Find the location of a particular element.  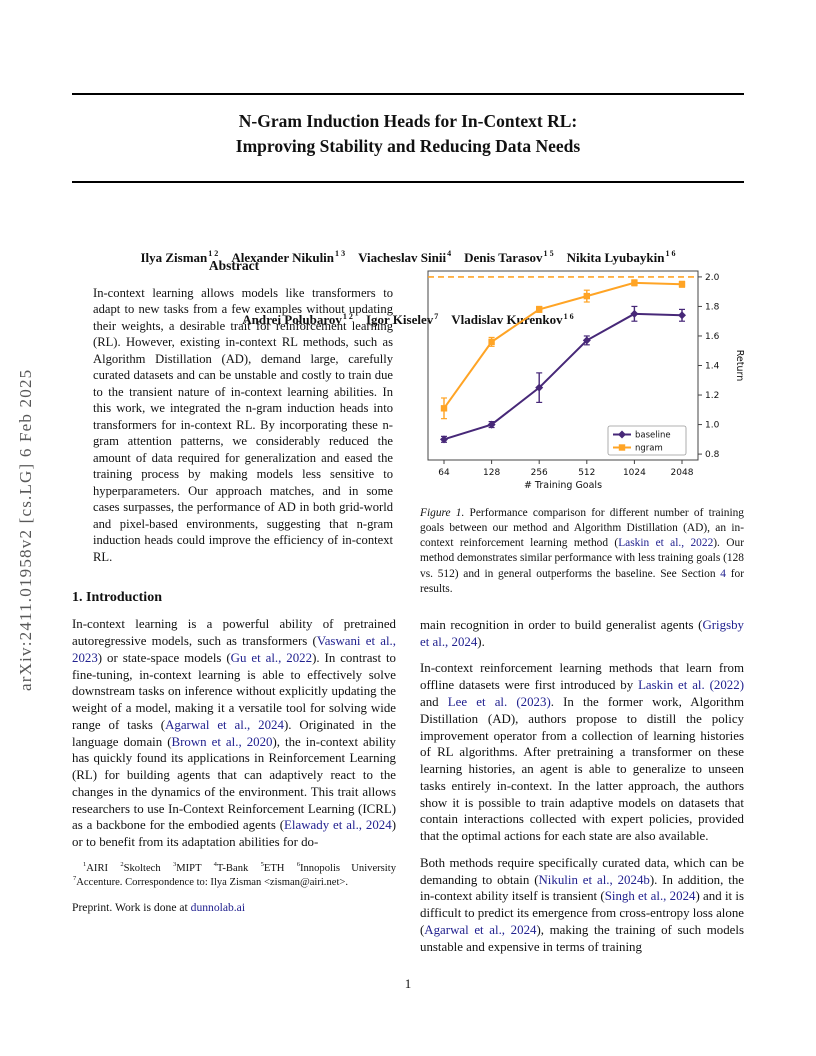

page-number: 1 is located at coordinates (408, 983).